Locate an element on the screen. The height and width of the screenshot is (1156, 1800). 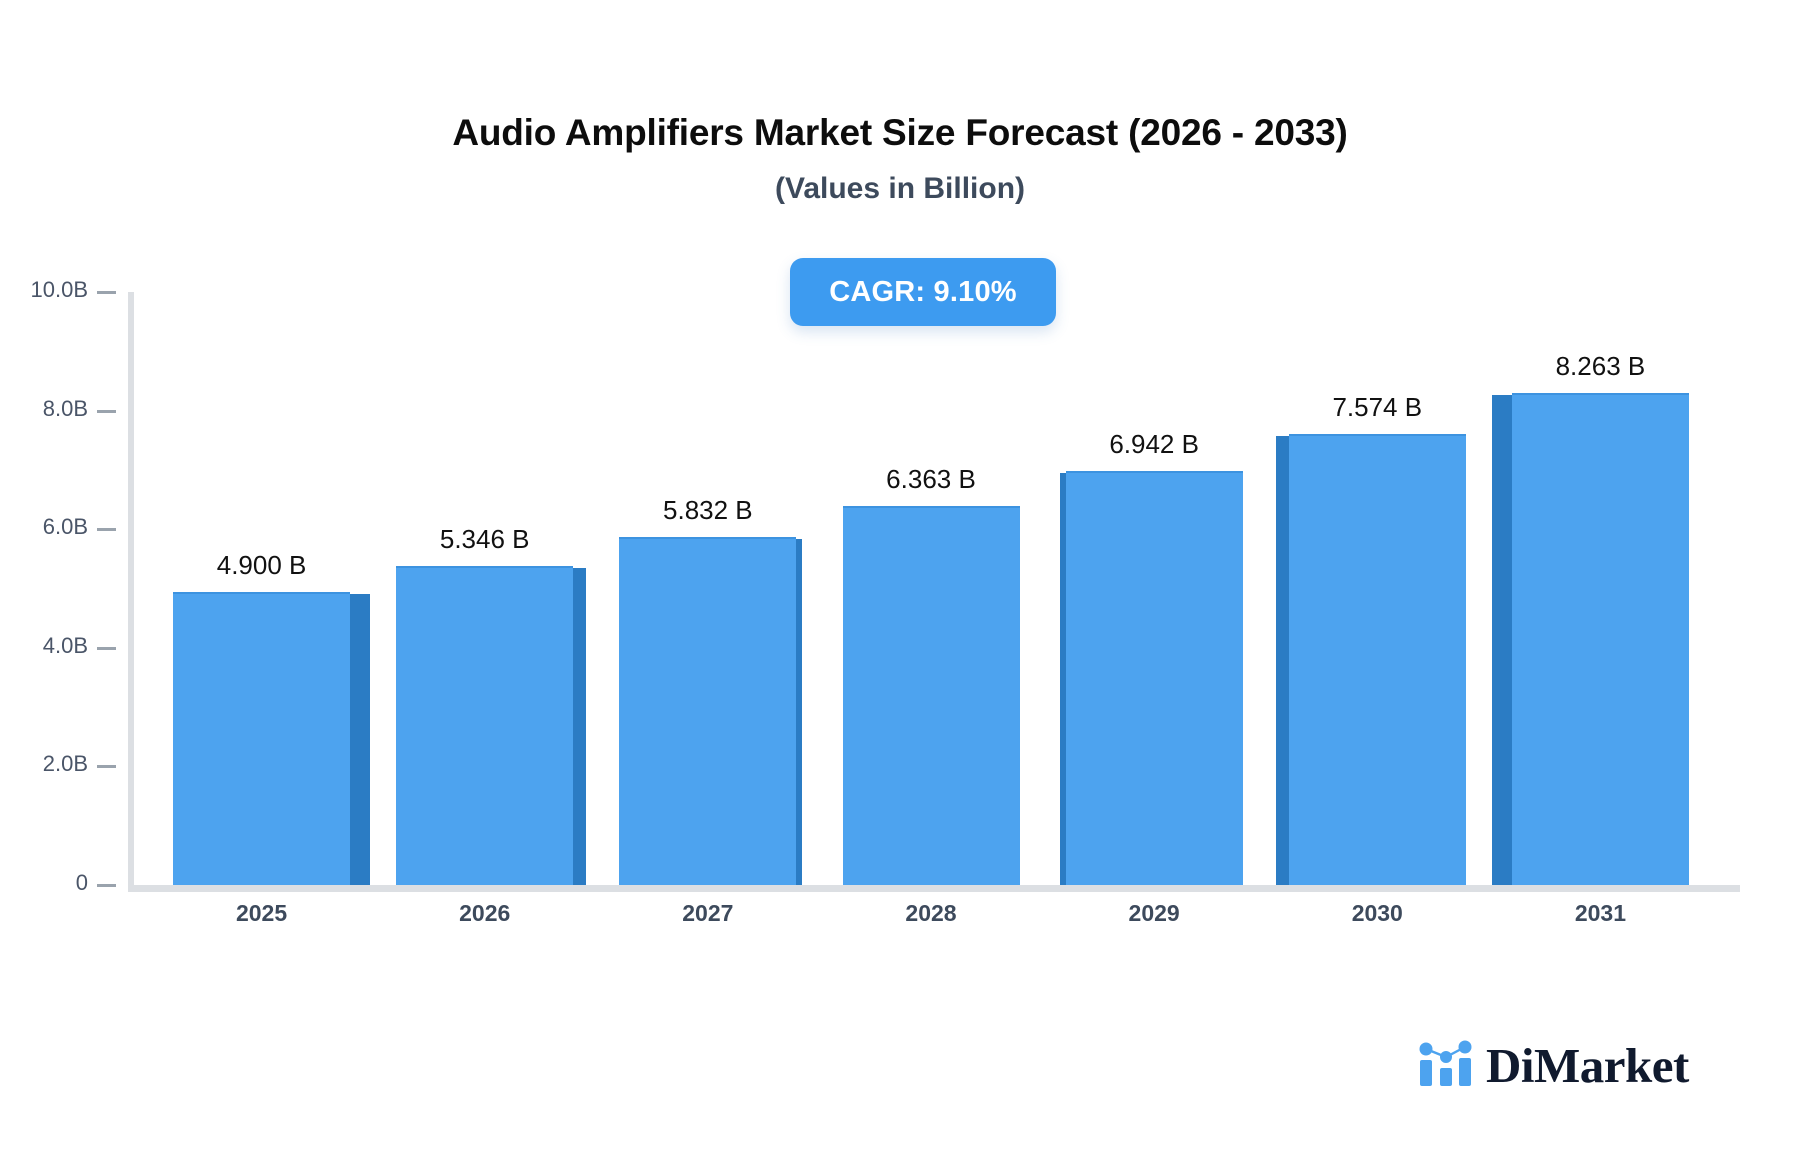
y-axis-tick-label: 8.0B is located at coordinates (65, 408).